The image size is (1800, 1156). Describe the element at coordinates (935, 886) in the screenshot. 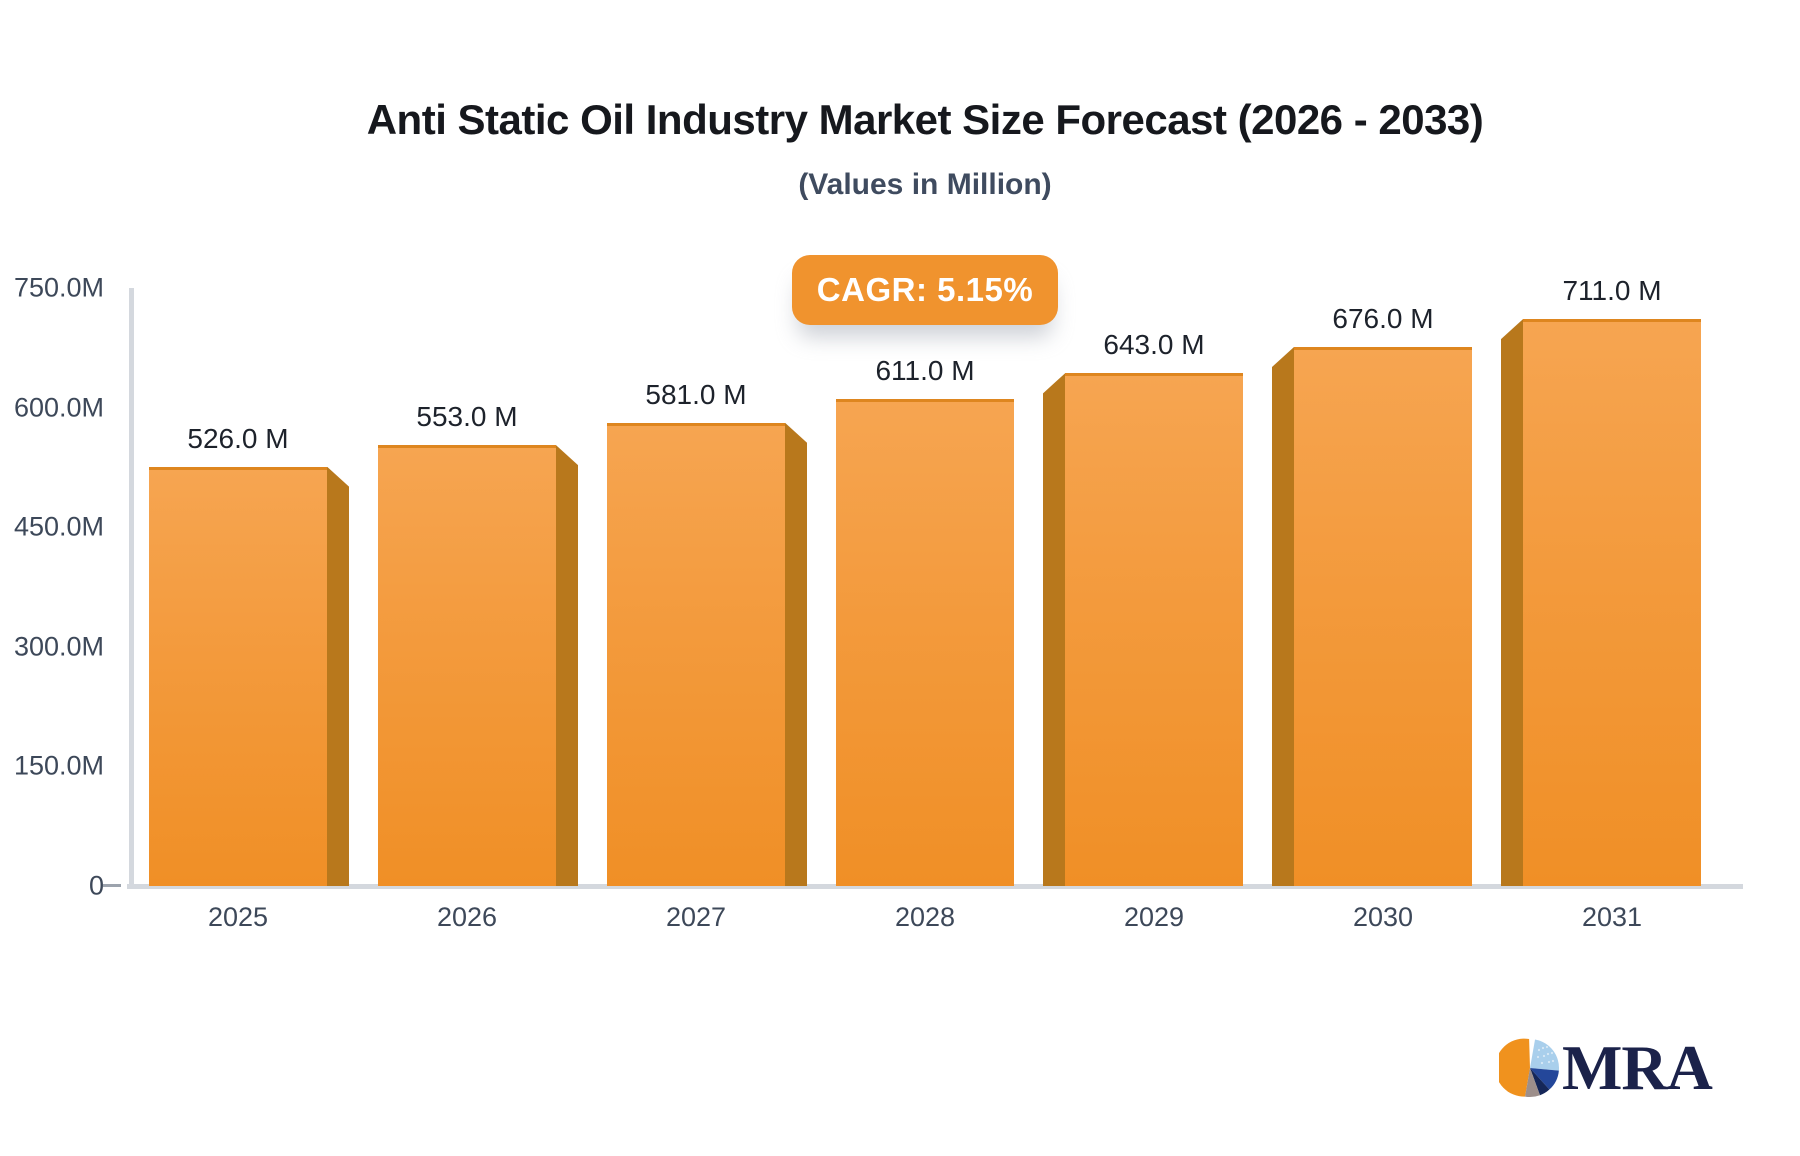

I see `x-axis-line` at that location.